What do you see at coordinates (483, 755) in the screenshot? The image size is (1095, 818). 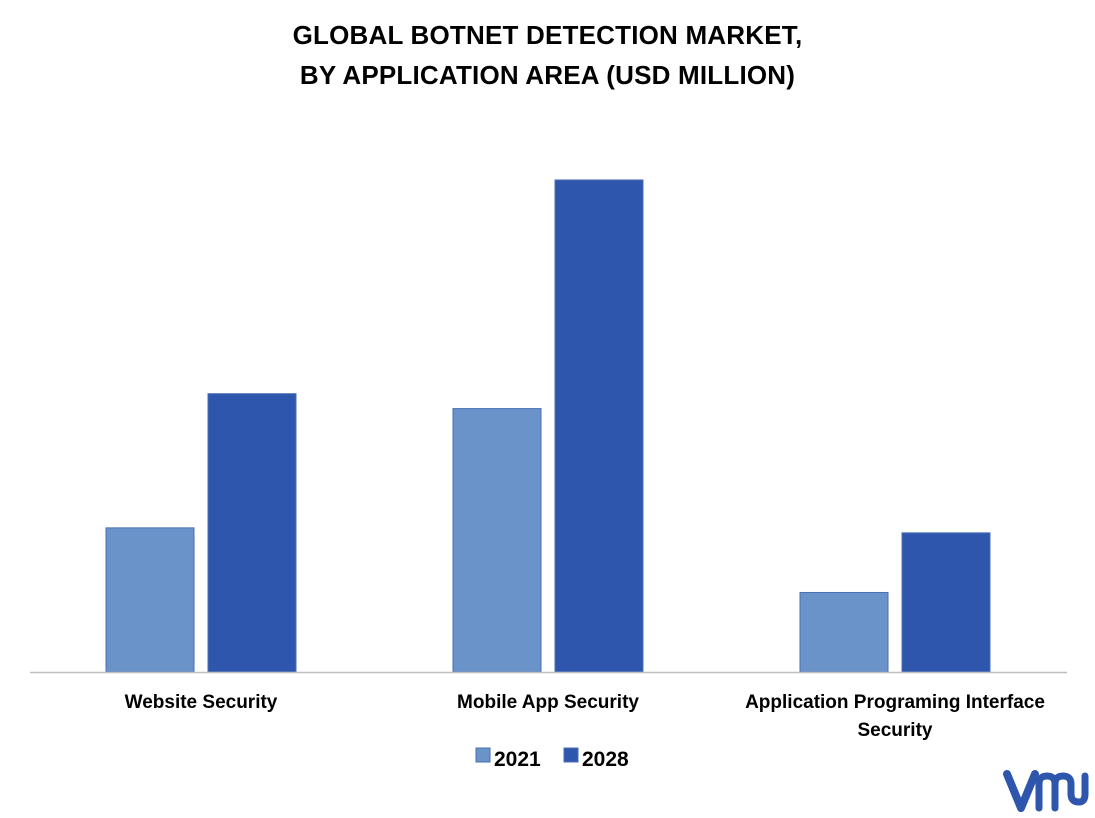 I see `legend-swatch-2021` at bounding box center [483, 755].